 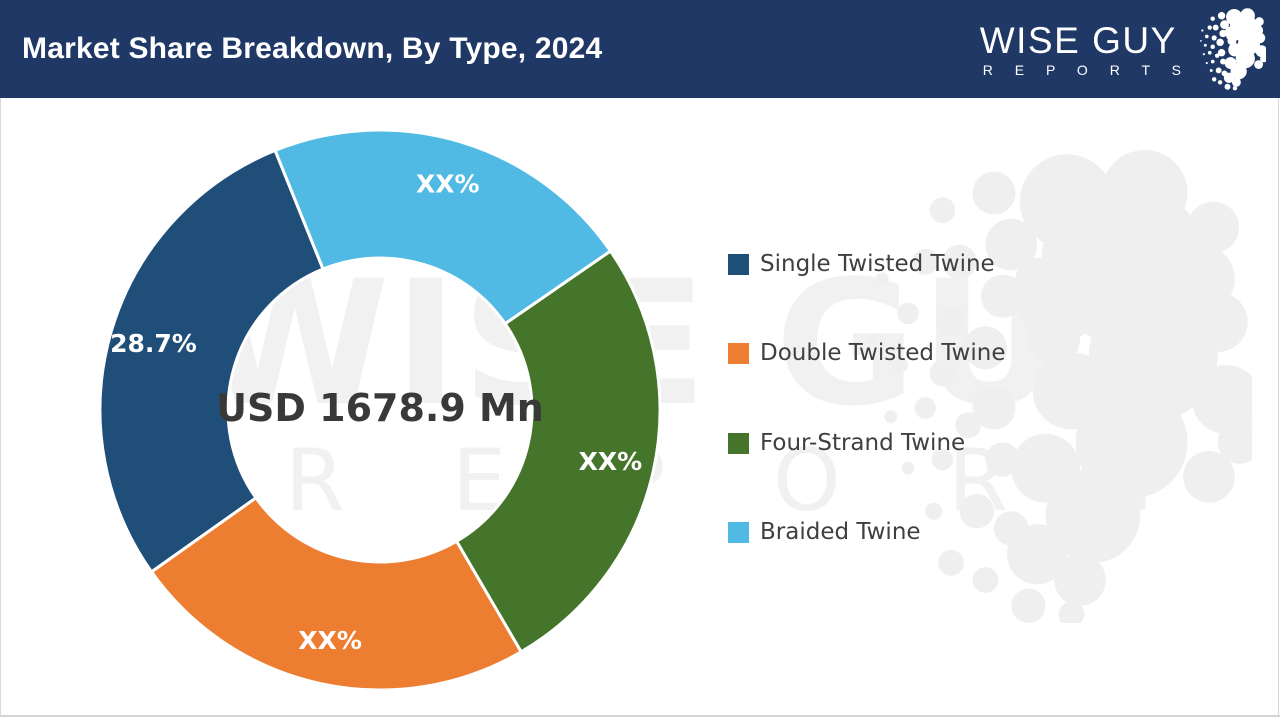 What do you see at coordinates (883, 353) in the screenshot?
I see `legend-label: Double Twisted Twine` at bounding box center [883, 353].